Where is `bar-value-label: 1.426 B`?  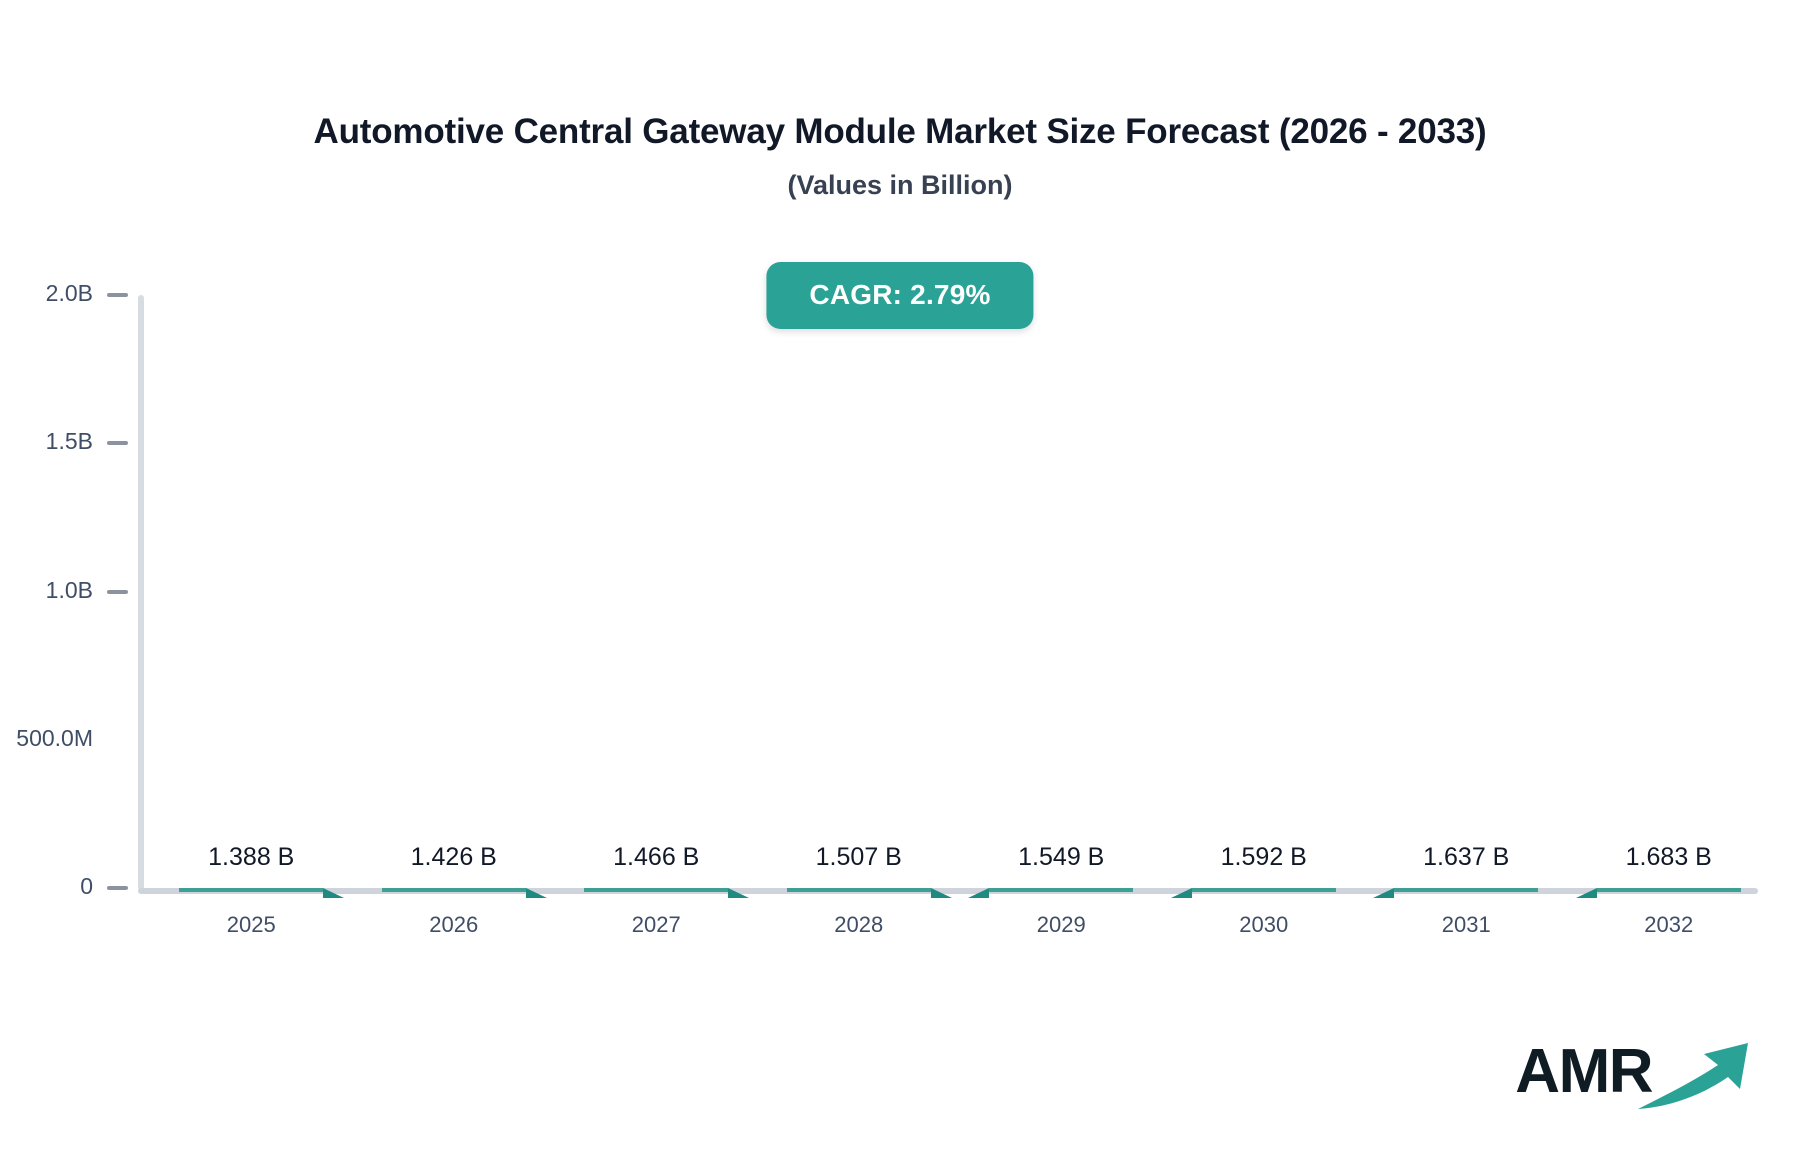 bar-value-label: 1.426 B is located at coordinates (453, 857).